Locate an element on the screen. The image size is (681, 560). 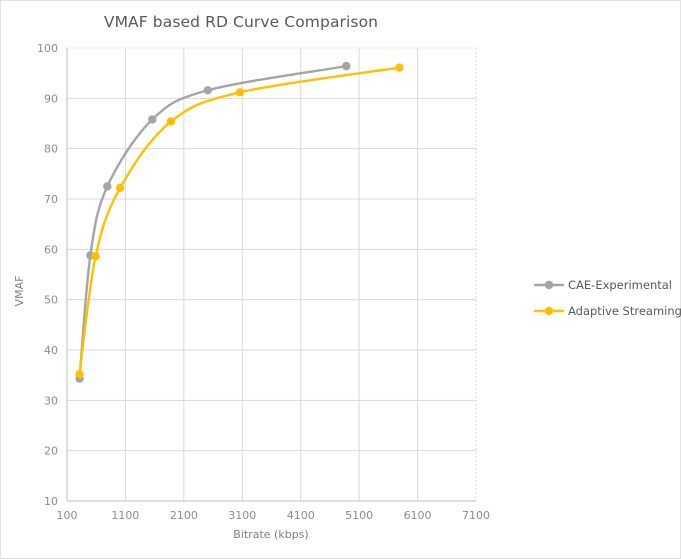
x-tick-100: 100 is located at coordinates (67, 515).